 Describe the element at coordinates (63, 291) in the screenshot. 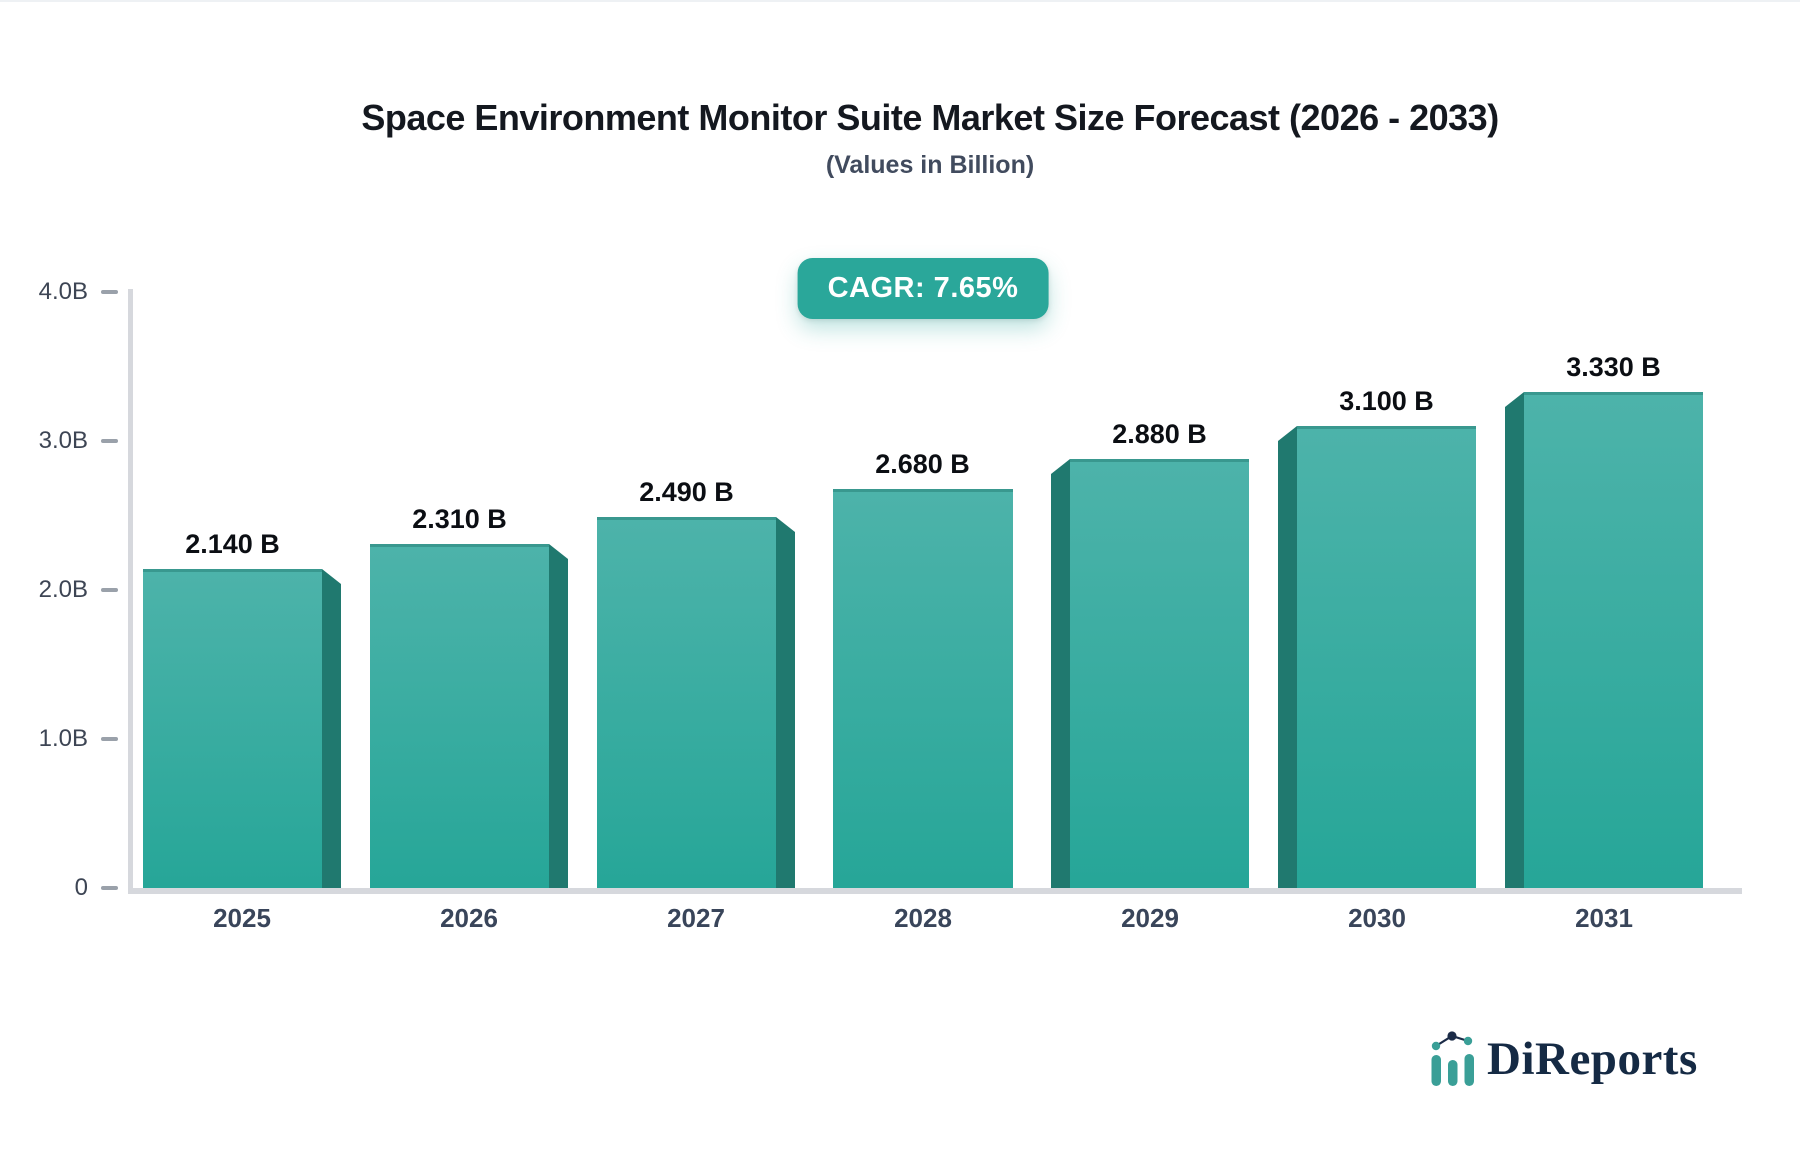

I see `y-axis-tick-label: 4.0B` at that location.